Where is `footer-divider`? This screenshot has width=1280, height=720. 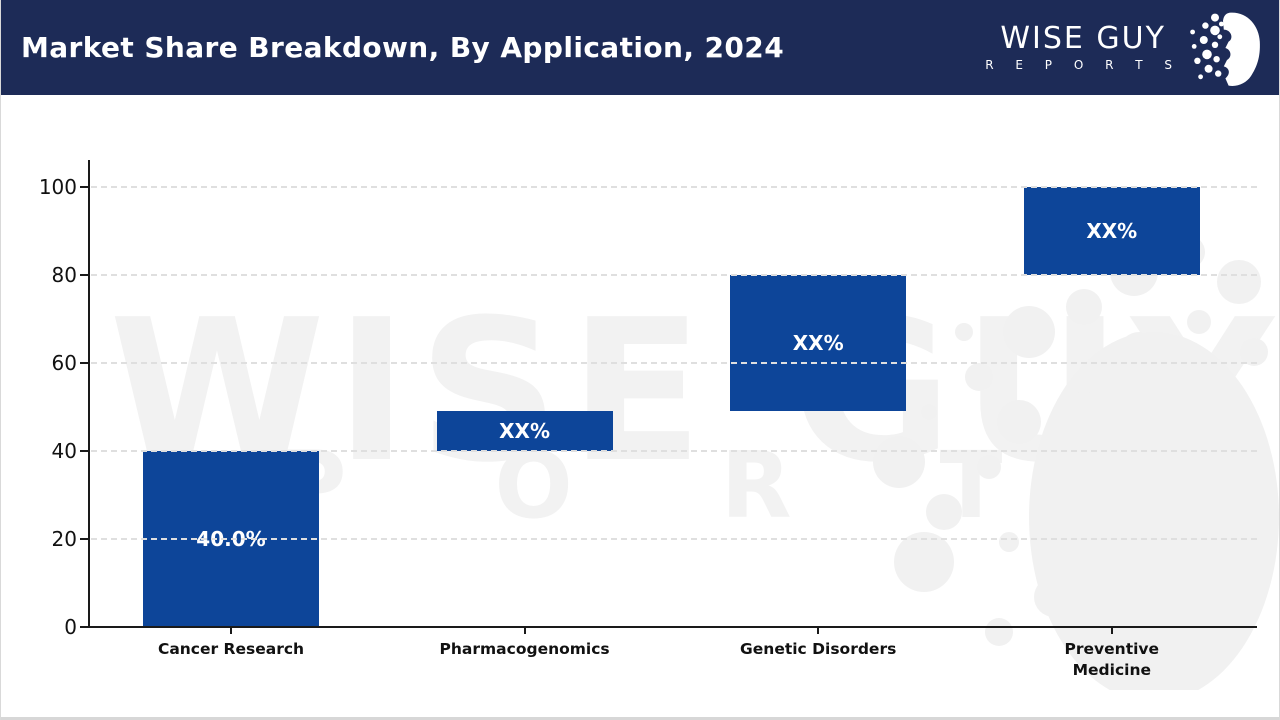 footer-divider is located at coordinates (640, 718).